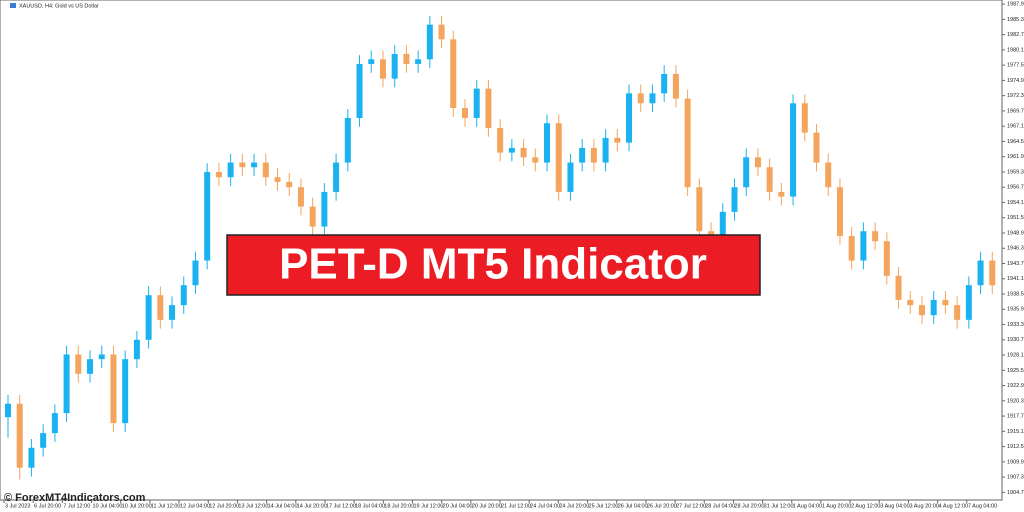 The image size is (1024, 512). What do you see at coordinates (1015, 478) in the screenshot?
I see `y-tick-label: 1907.30` at bounding box center [1015, 478].